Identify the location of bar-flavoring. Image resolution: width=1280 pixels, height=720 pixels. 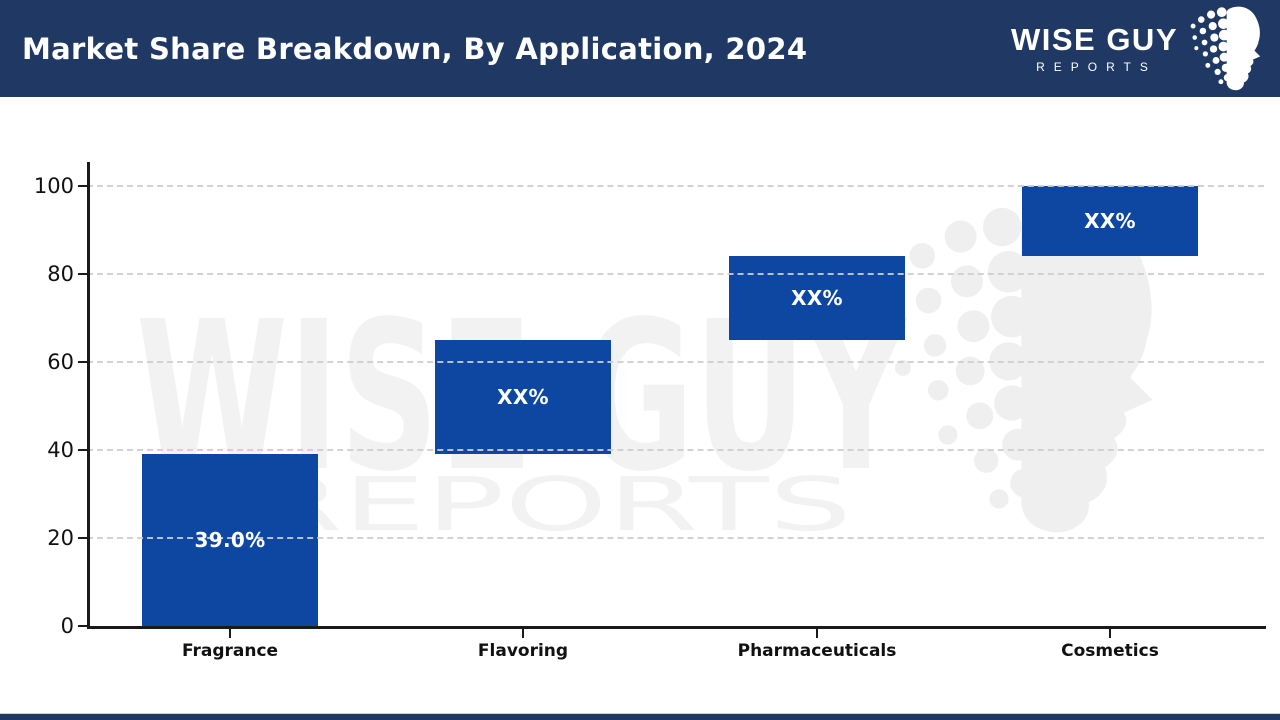
(523, 397).